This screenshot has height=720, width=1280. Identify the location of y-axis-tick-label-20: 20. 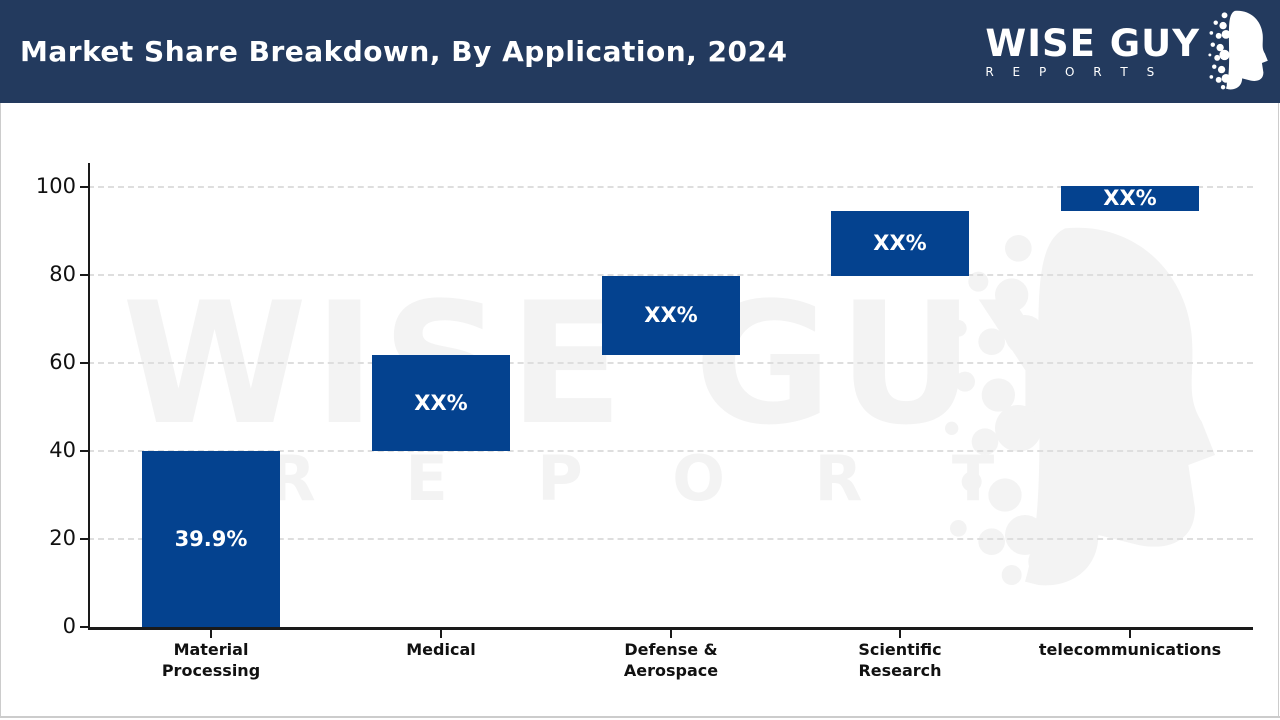
(62, 538).